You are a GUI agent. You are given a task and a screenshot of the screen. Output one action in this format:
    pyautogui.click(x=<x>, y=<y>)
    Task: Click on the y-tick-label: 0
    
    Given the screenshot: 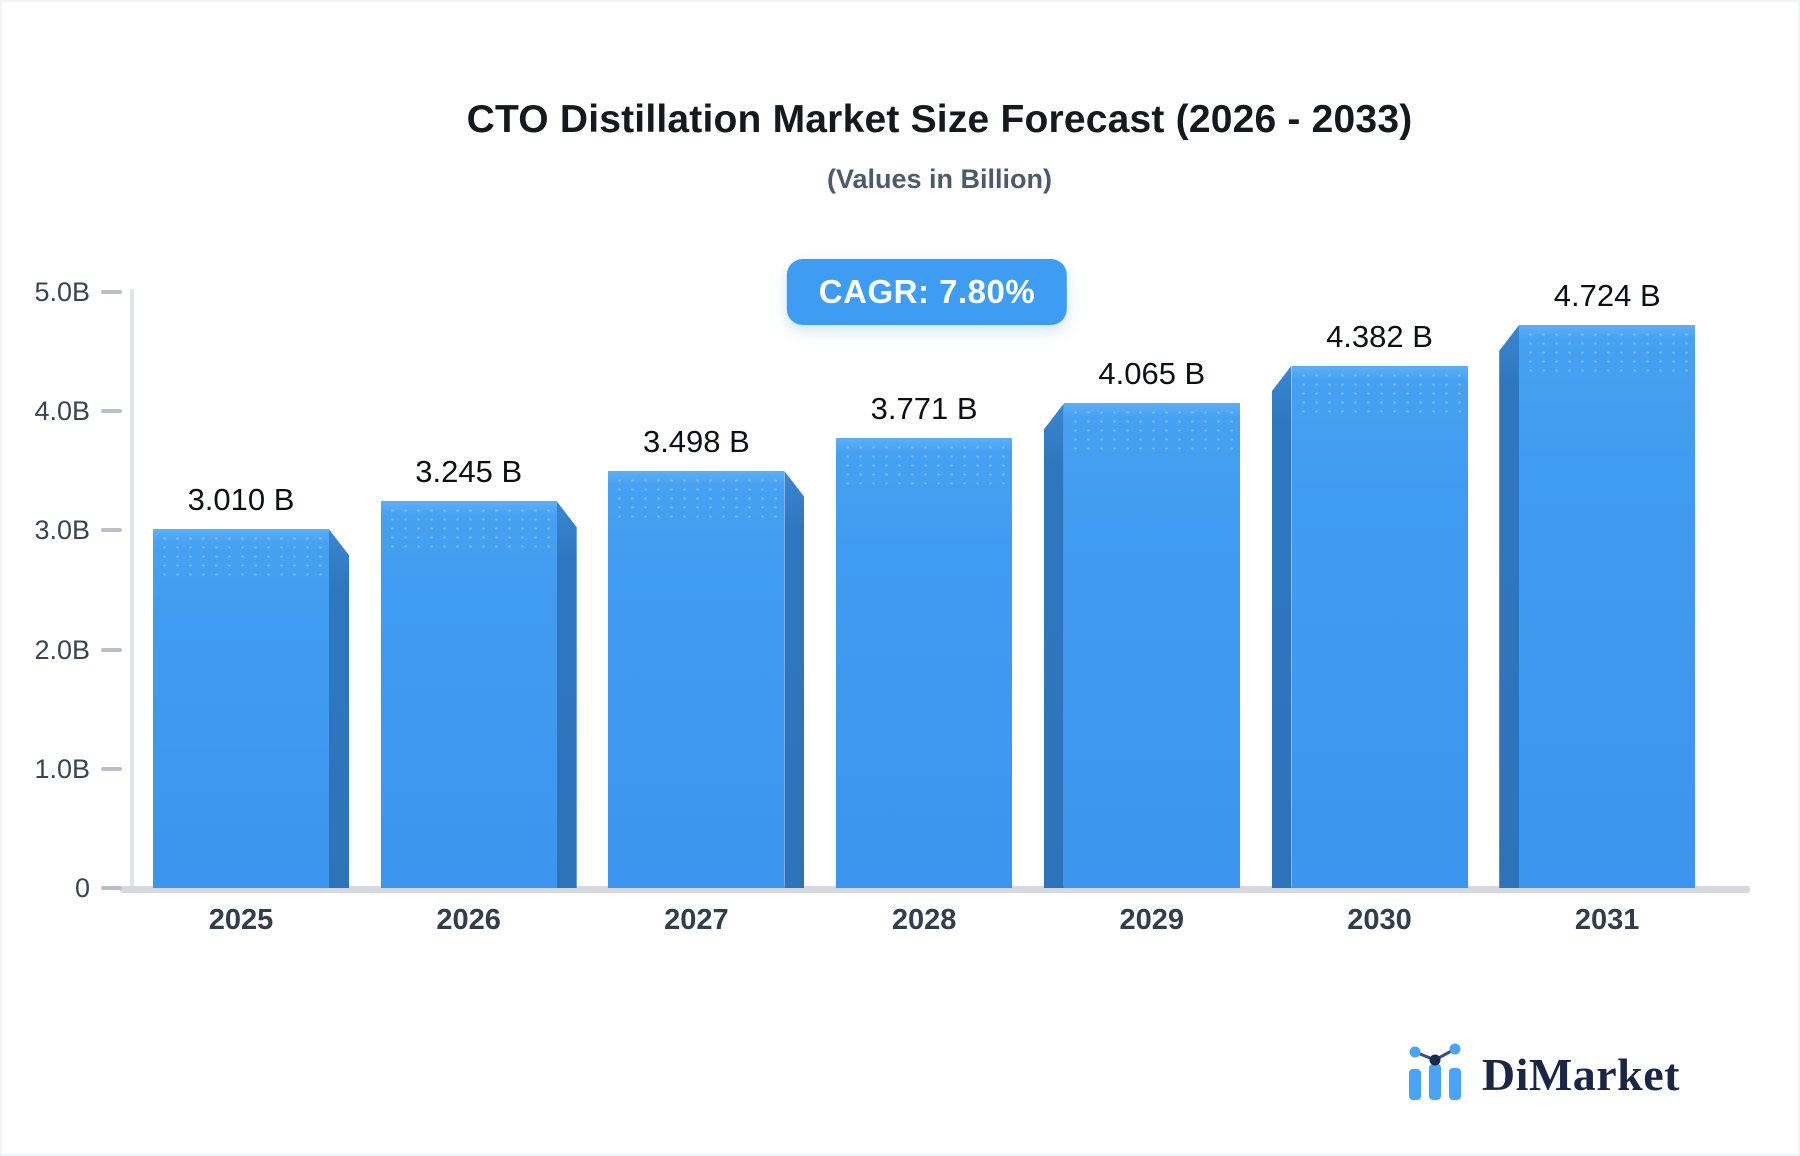 What is the action you would take?
    pyautogui.click(x=82, y=888)
    